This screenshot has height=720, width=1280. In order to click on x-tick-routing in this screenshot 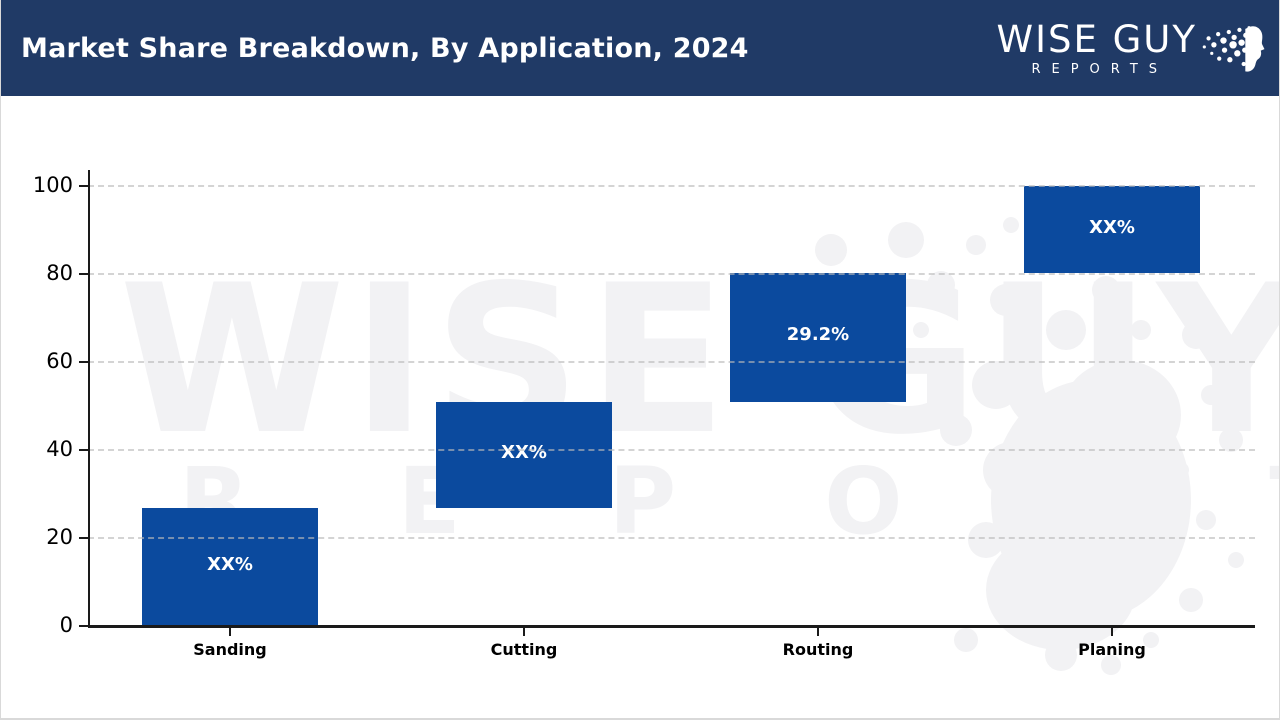, I will do `click(818, 631)`.